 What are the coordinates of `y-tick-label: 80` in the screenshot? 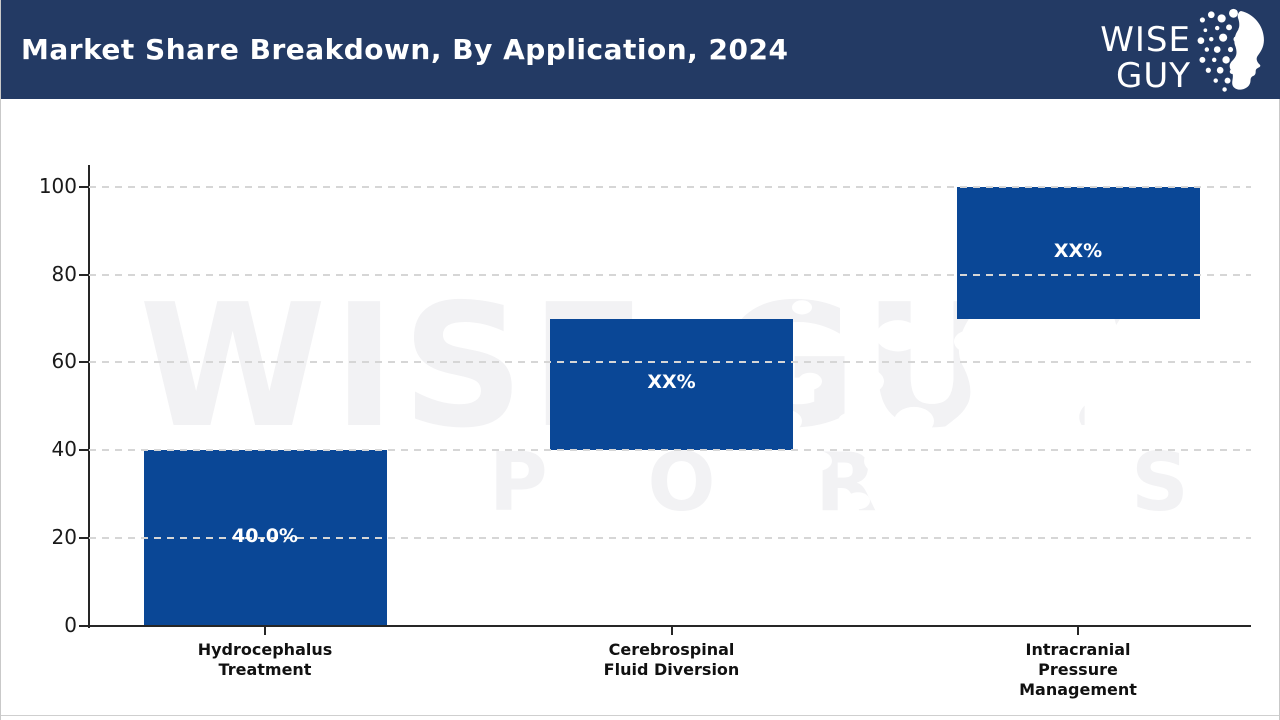 It's located at (64, 273).